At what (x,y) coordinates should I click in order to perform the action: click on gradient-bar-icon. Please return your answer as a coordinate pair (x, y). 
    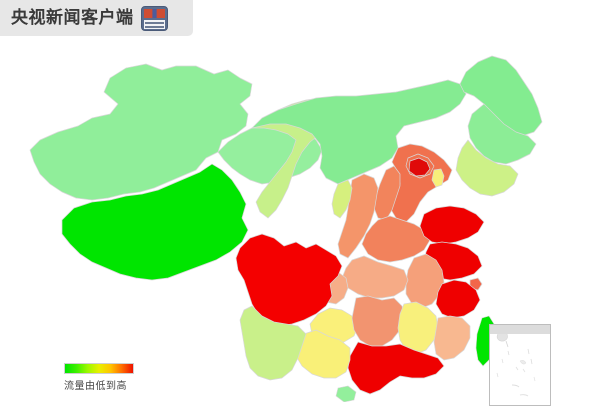
    Looking at the image, I should click on (99, 368).